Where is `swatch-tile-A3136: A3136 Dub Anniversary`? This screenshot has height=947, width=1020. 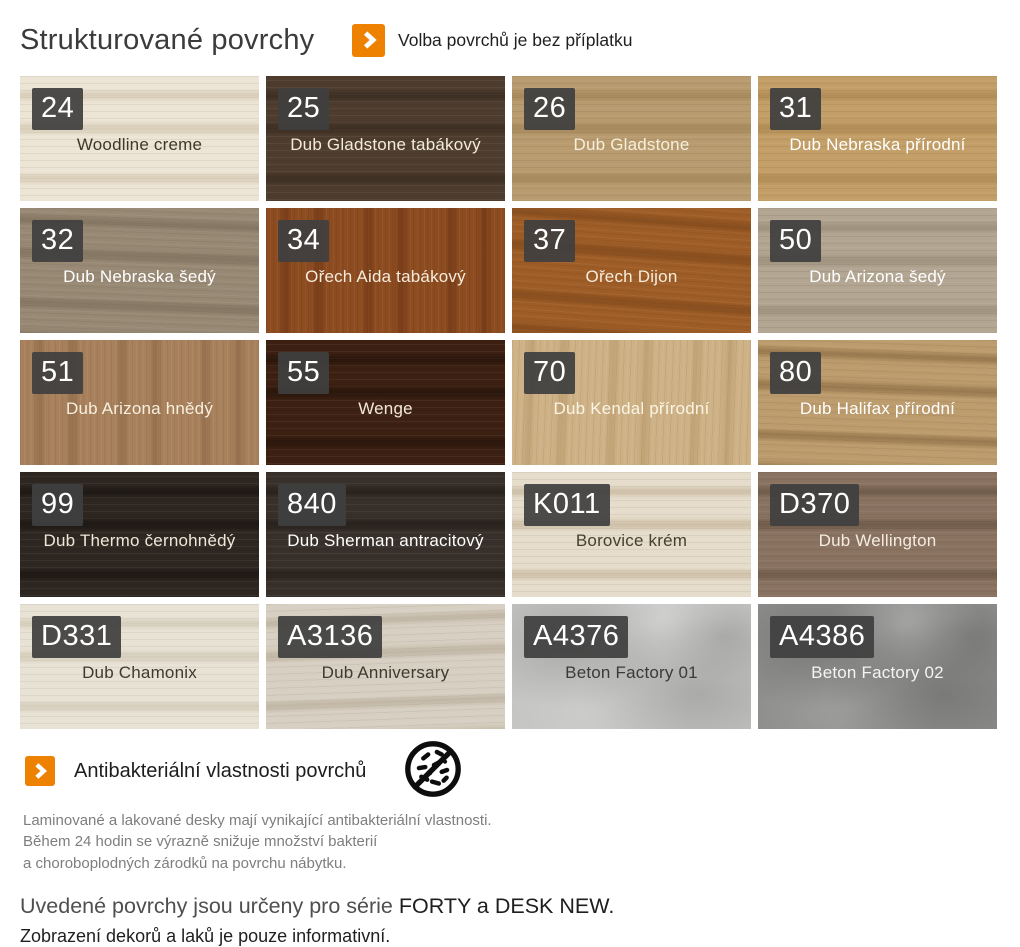 swatch-tile-A3136: A3136 Dub Anniversary is located at coordinates (385, 666).